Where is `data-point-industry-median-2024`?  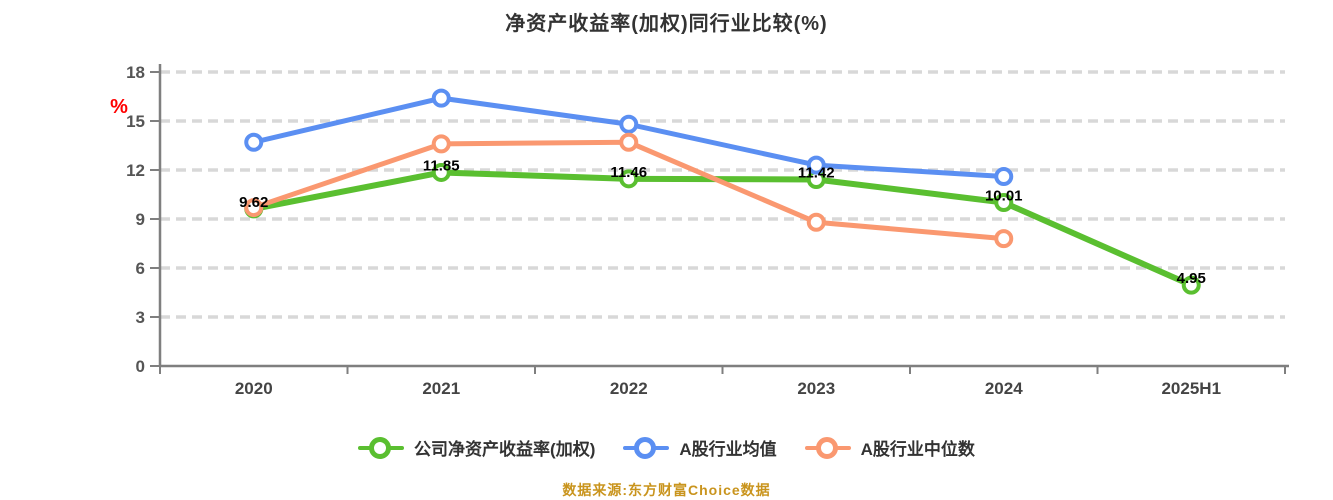 data-point-industry-median-2024 is located at coordinates (1004, 239).